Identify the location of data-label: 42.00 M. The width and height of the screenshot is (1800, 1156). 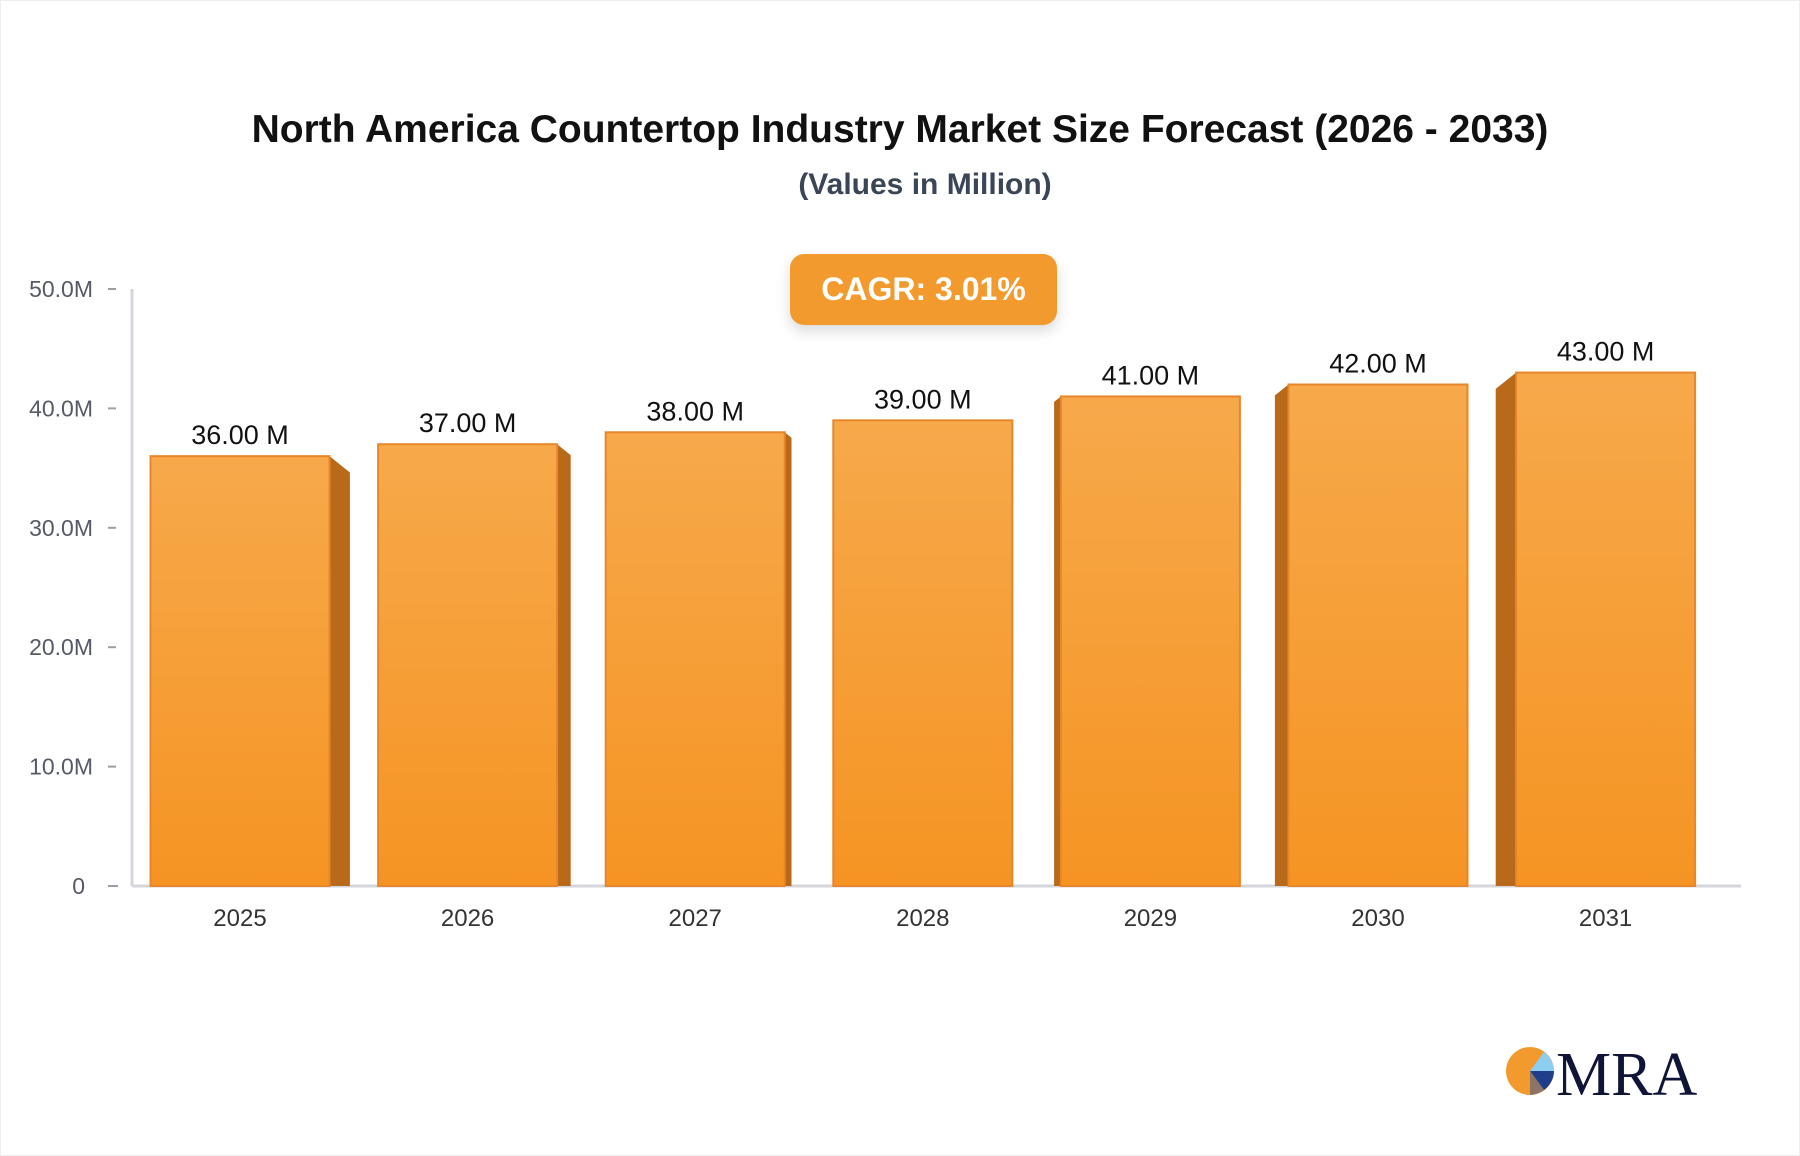
(1378, 364).